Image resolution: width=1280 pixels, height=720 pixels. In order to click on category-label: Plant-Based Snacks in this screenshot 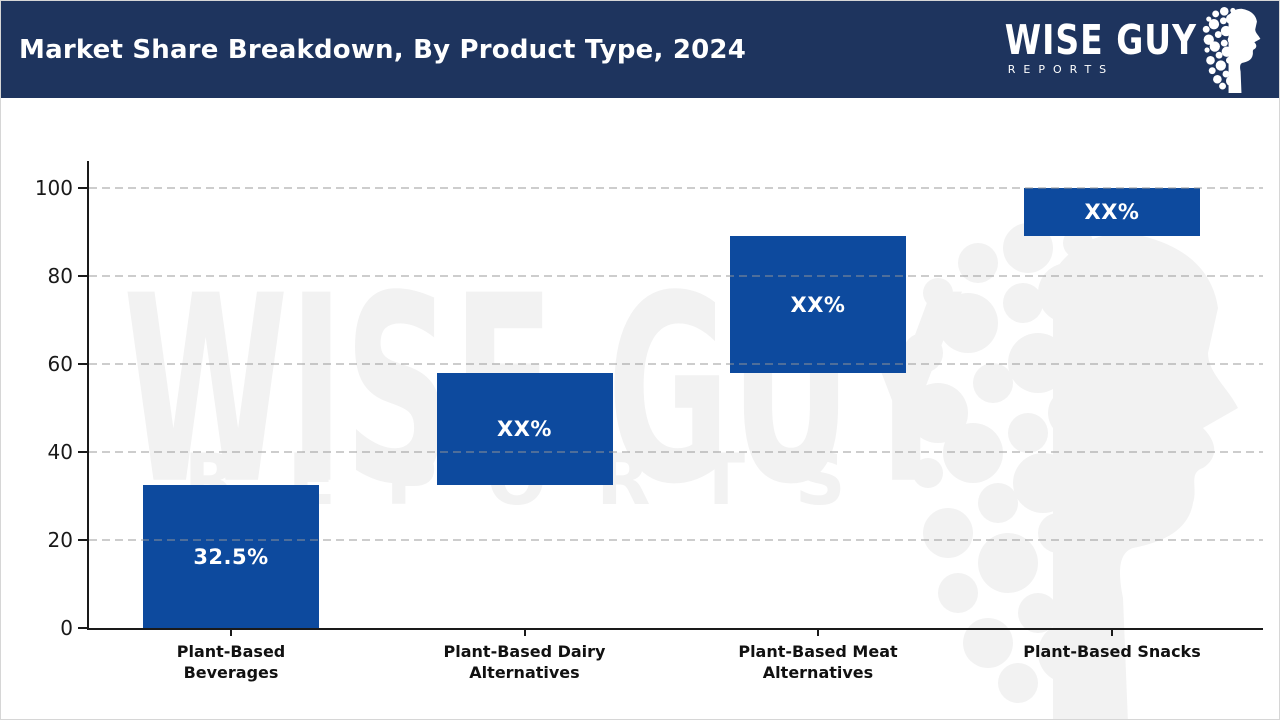, I will do `click(1112, 651)`.